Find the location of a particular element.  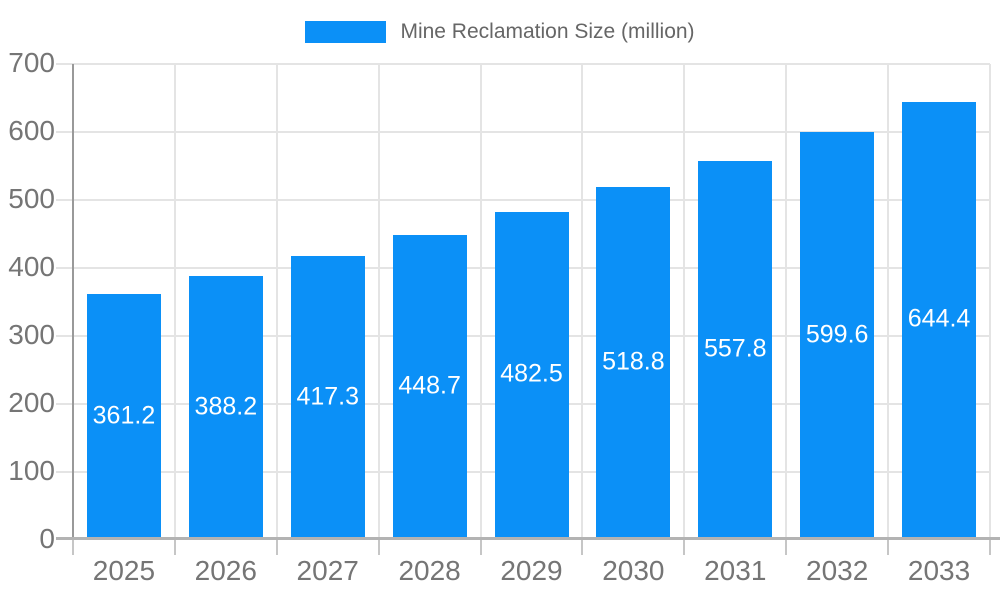

bar-value-label: 448.7 is located at coordinates (429, 385).